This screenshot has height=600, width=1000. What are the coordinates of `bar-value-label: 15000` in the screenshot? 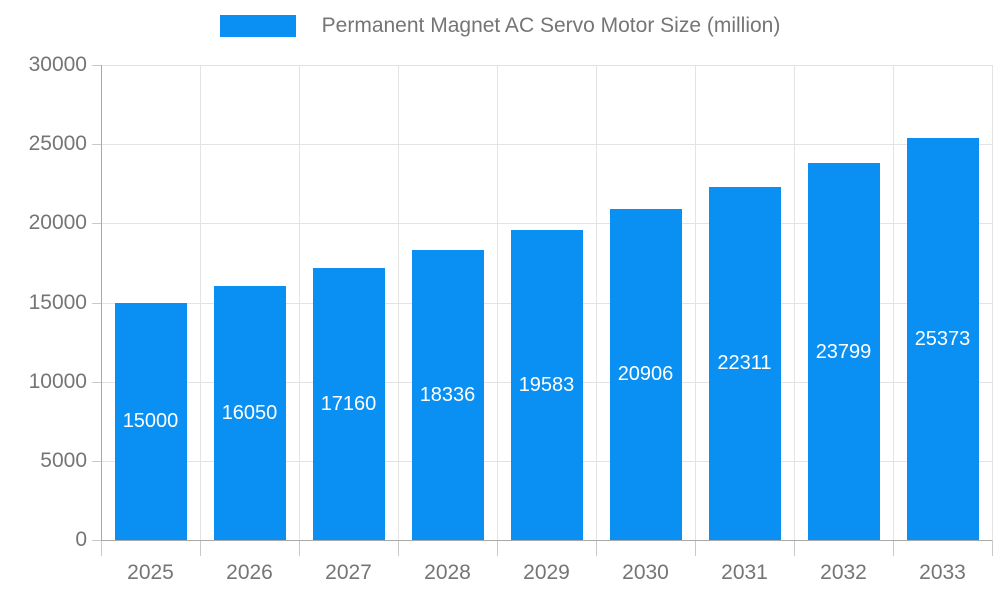 It's located at (150, 421).